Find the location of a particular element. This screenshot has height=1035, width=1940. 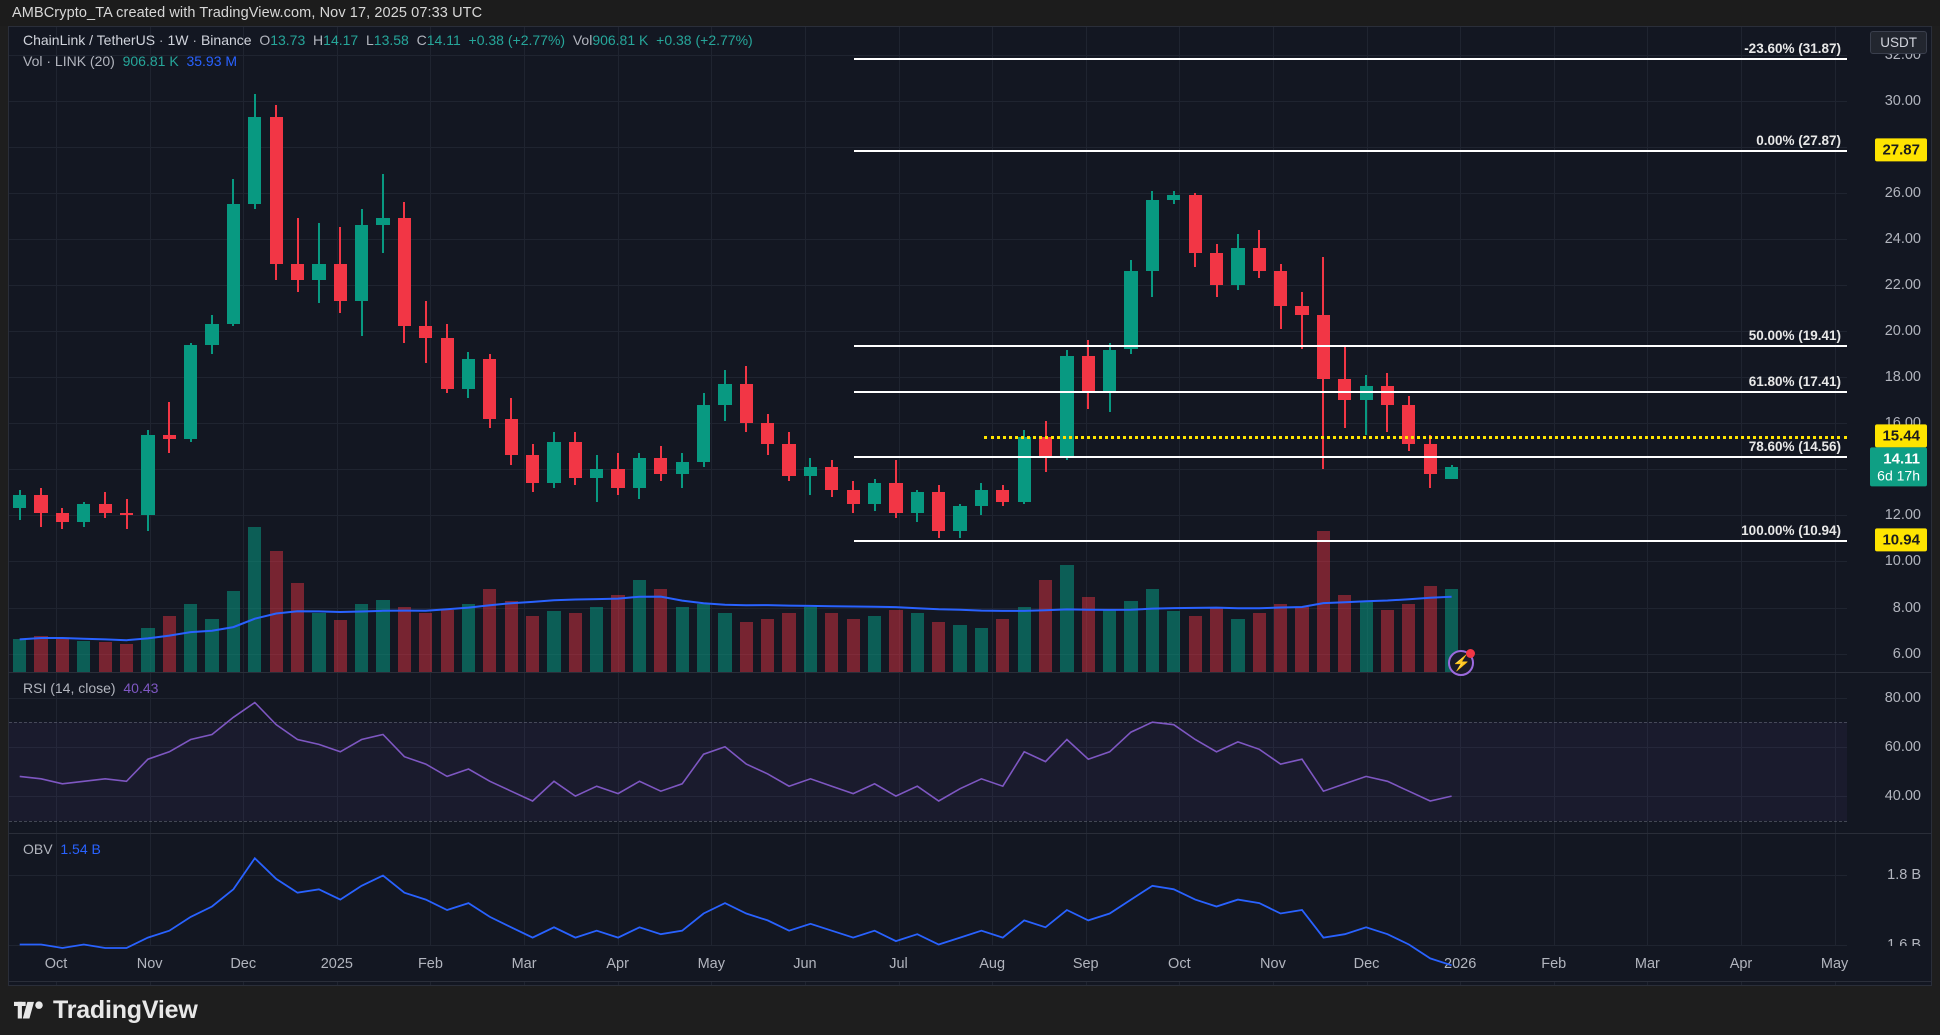

volume-study-name: Vol · LINK (20) is located at coordinates (69, 61).